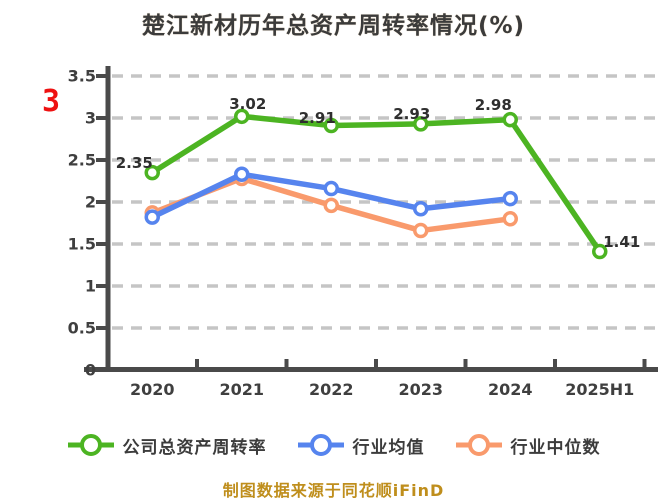 The image size is (667, 500). I want to click on legend-item-1: 行业均值, so click(361, 445).